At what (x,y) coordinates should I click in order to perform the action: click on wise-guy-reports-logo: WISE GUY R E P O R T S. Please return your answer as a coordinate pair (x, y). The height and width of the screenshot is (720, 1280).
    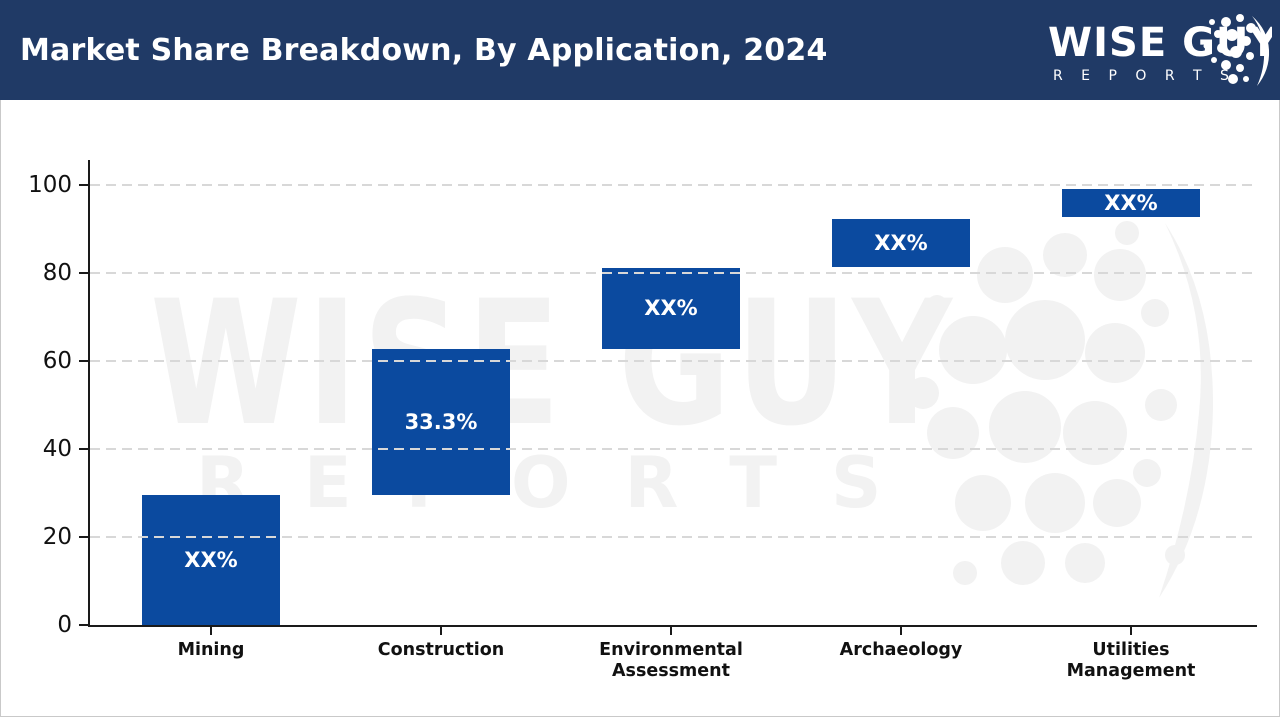
    Looking at the image, I should click on (1160, 50).